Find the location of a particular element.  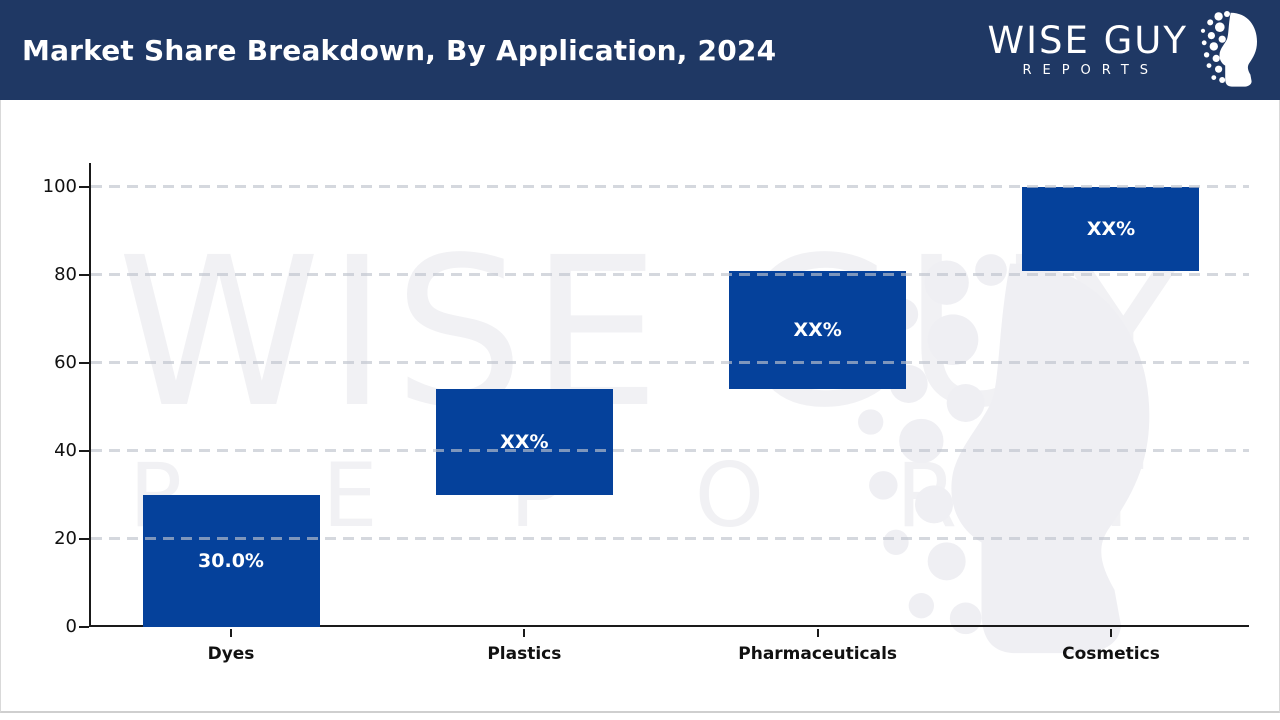

logo-text: WISE GUY REPORTS is located at coordinates (1088, 50).